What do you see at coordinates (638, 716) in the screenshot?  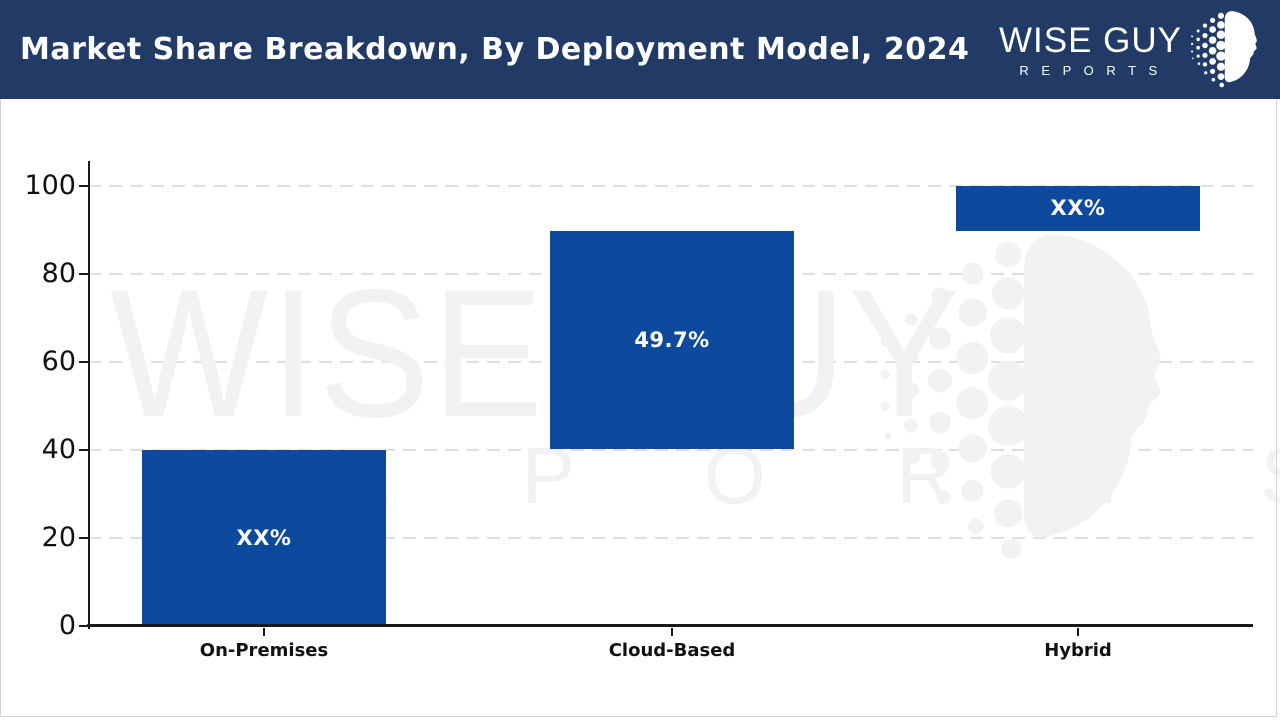 I see `frame-border-bottom` at bounding box center [638, 716].